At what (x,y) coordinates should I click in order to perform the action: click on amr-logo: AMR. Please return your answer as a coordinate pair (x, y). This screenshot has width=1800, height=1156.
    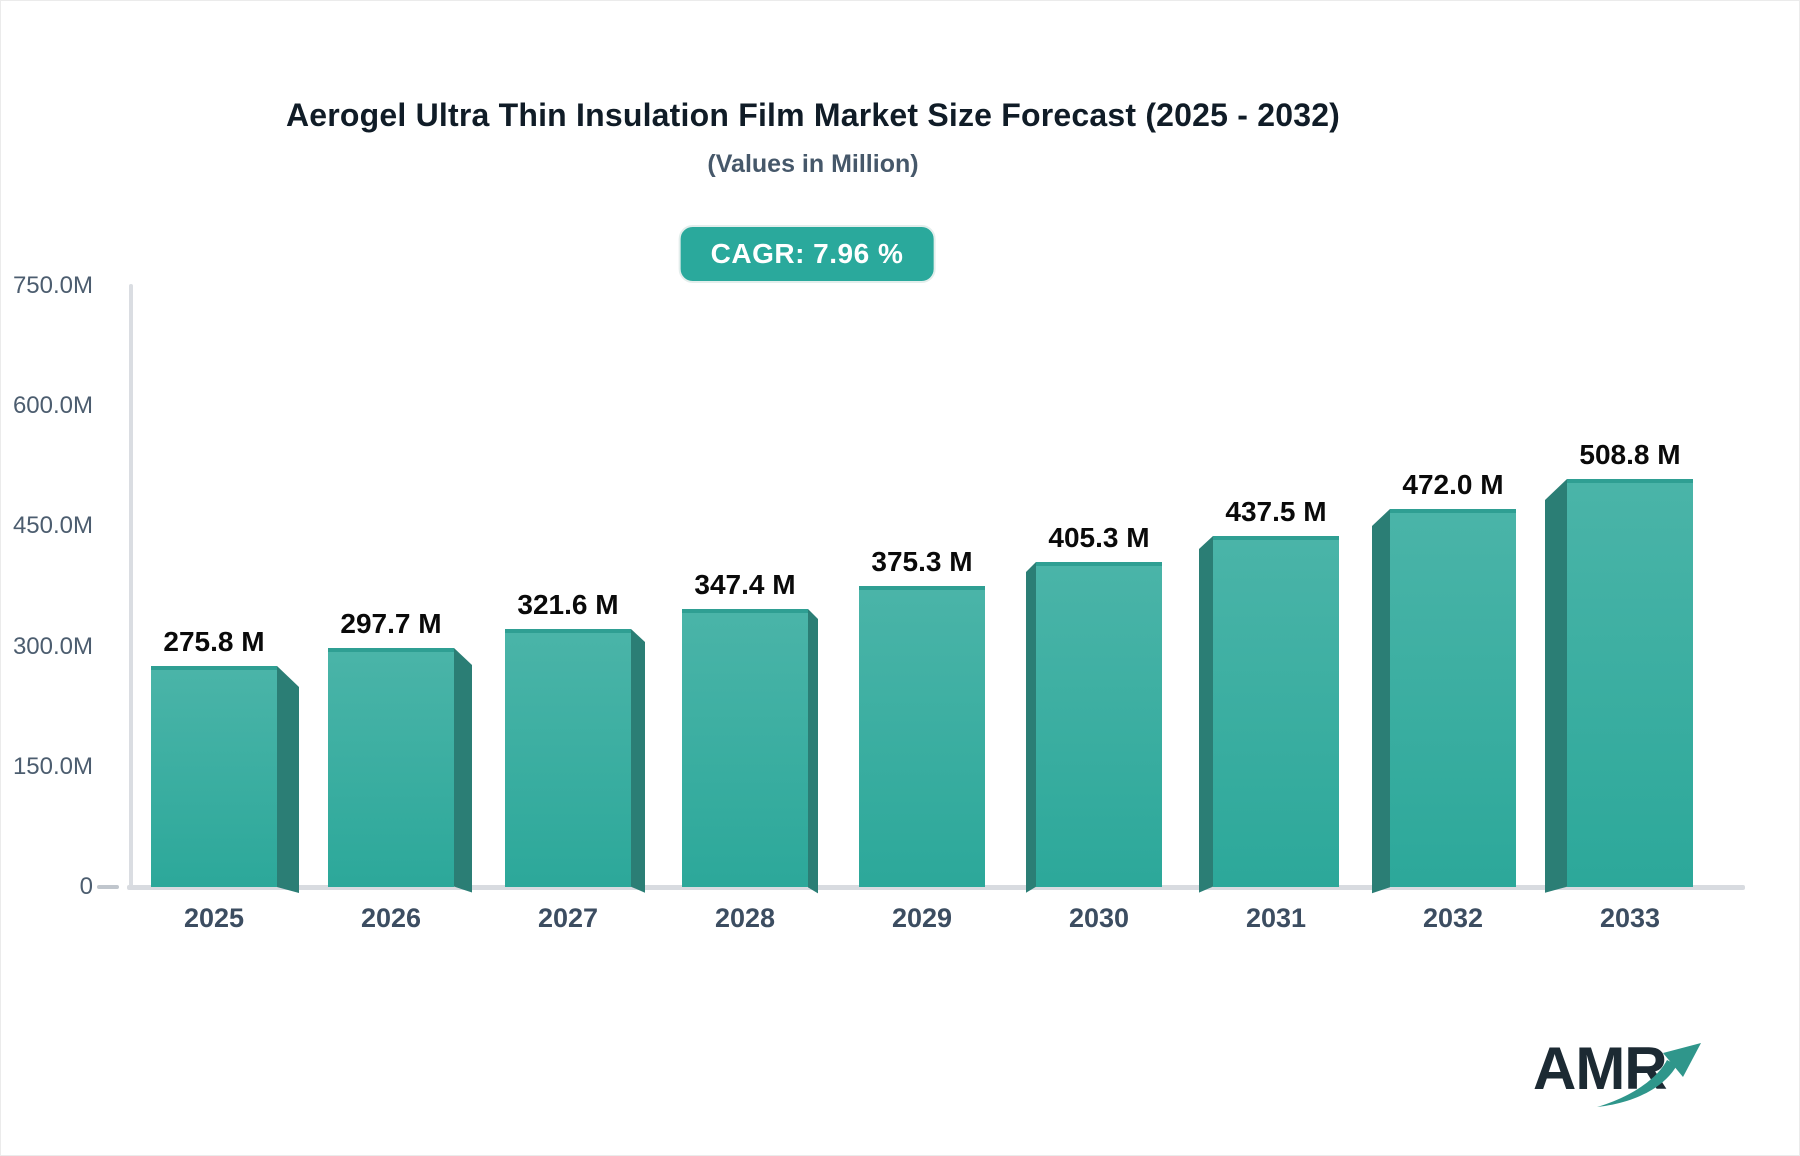
    Looking at the image, I should click on (1638, 1084).